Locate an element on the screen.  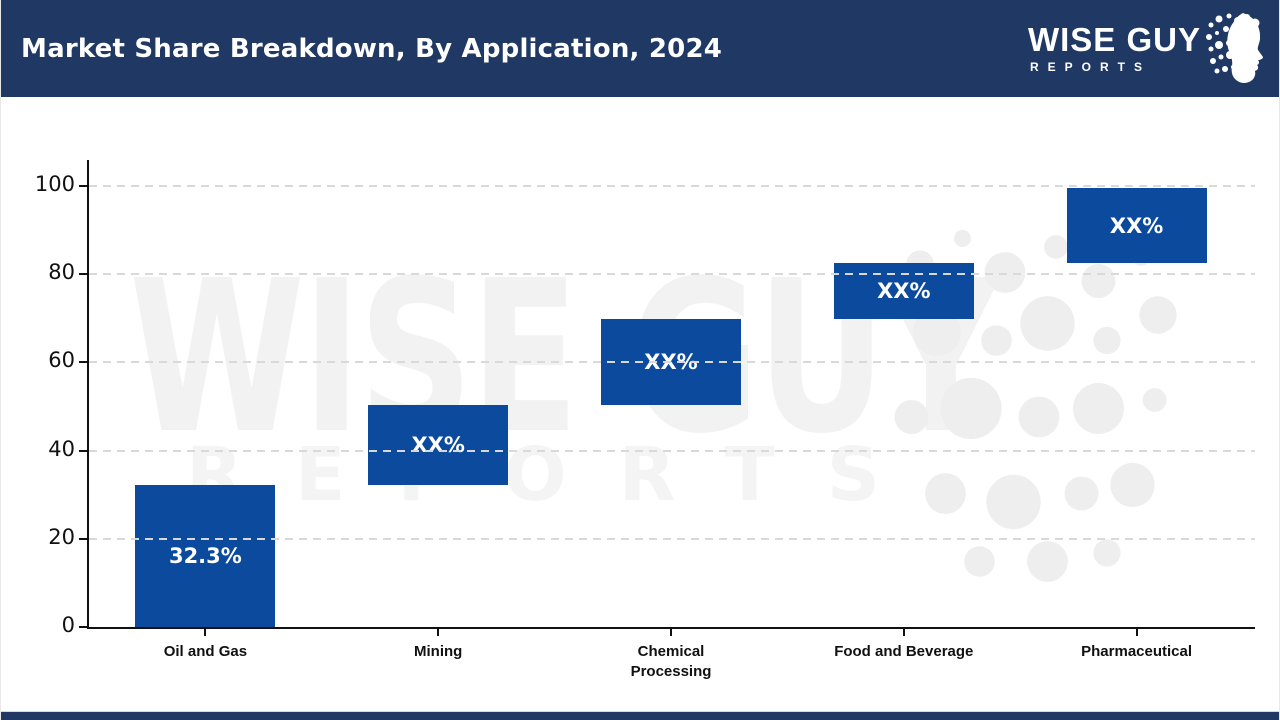
x-category-label: Food and Beverage is located at coordinates (904, 651).